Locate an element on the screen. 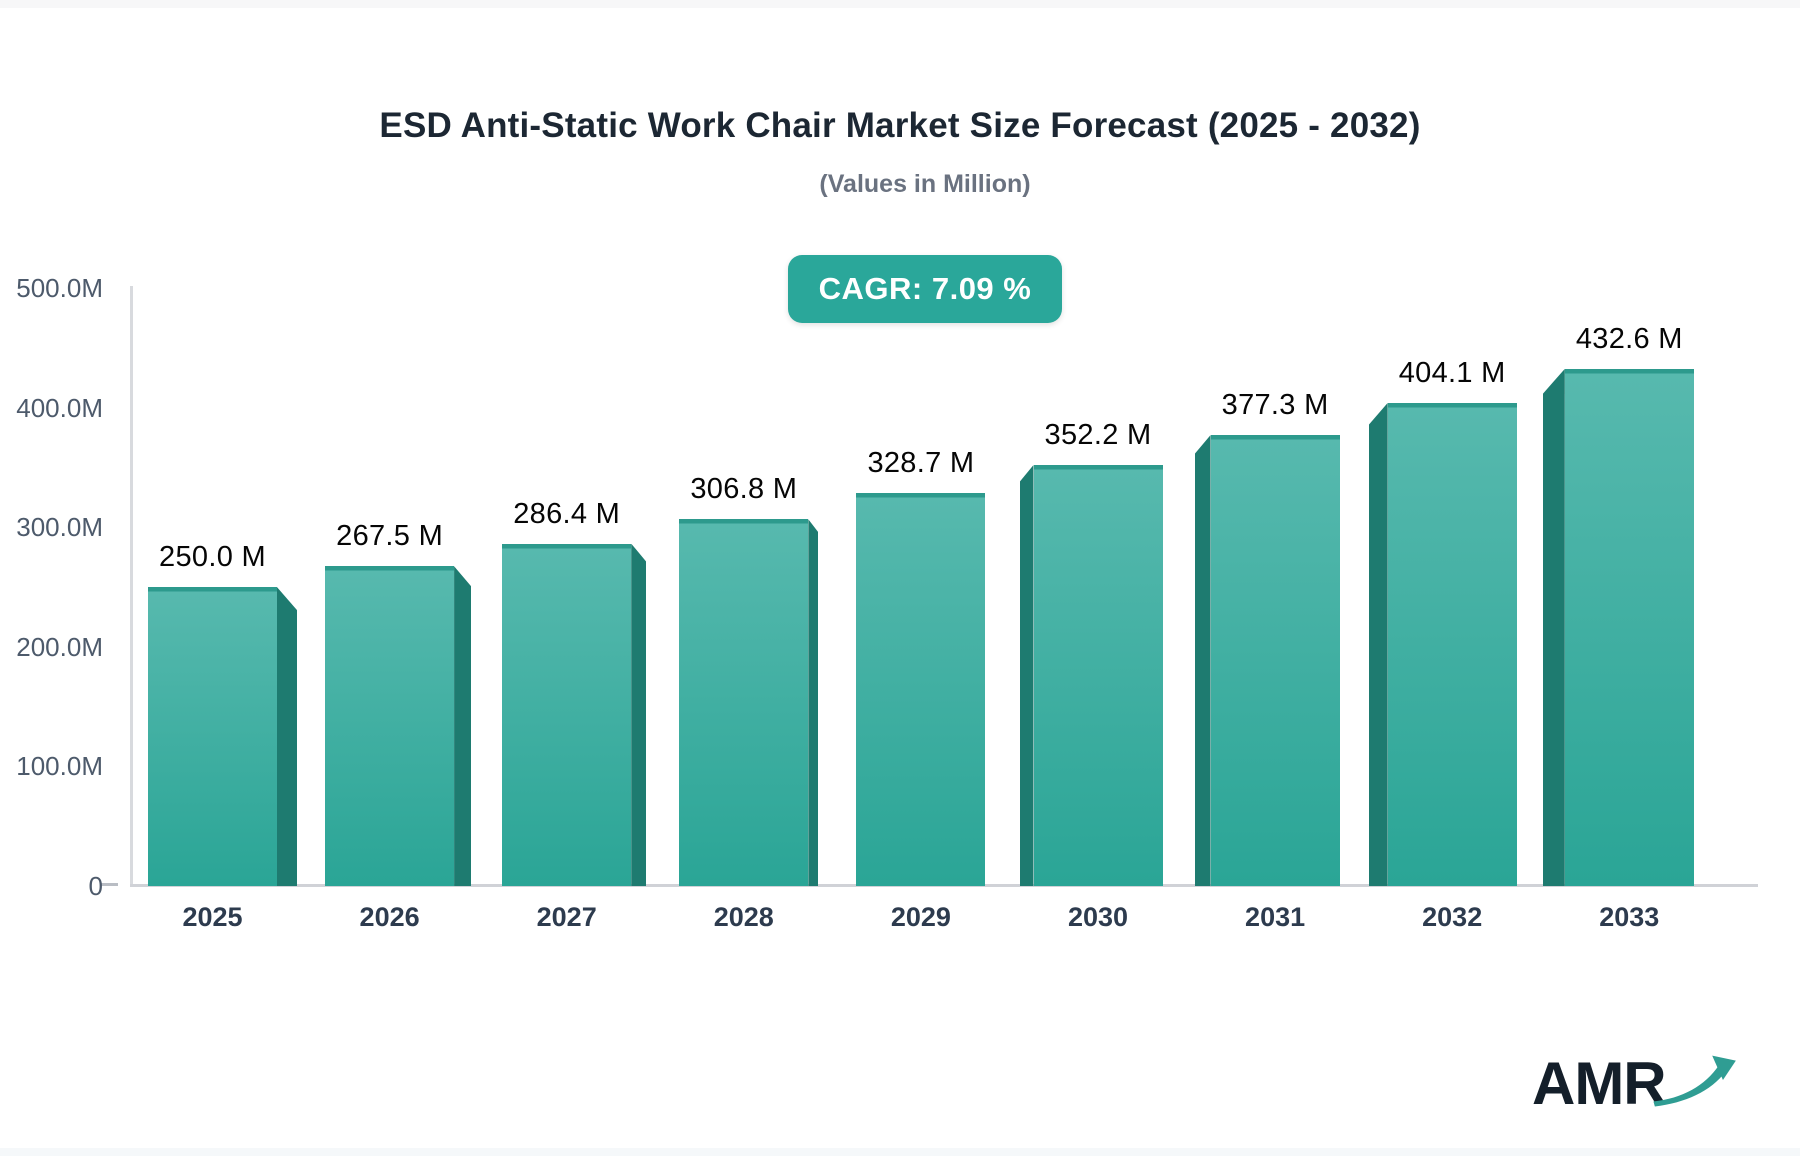 Image resolution: width=1800 pixels, height=1156 pixels. bar-2033 is located at coordinates (1618, 627).